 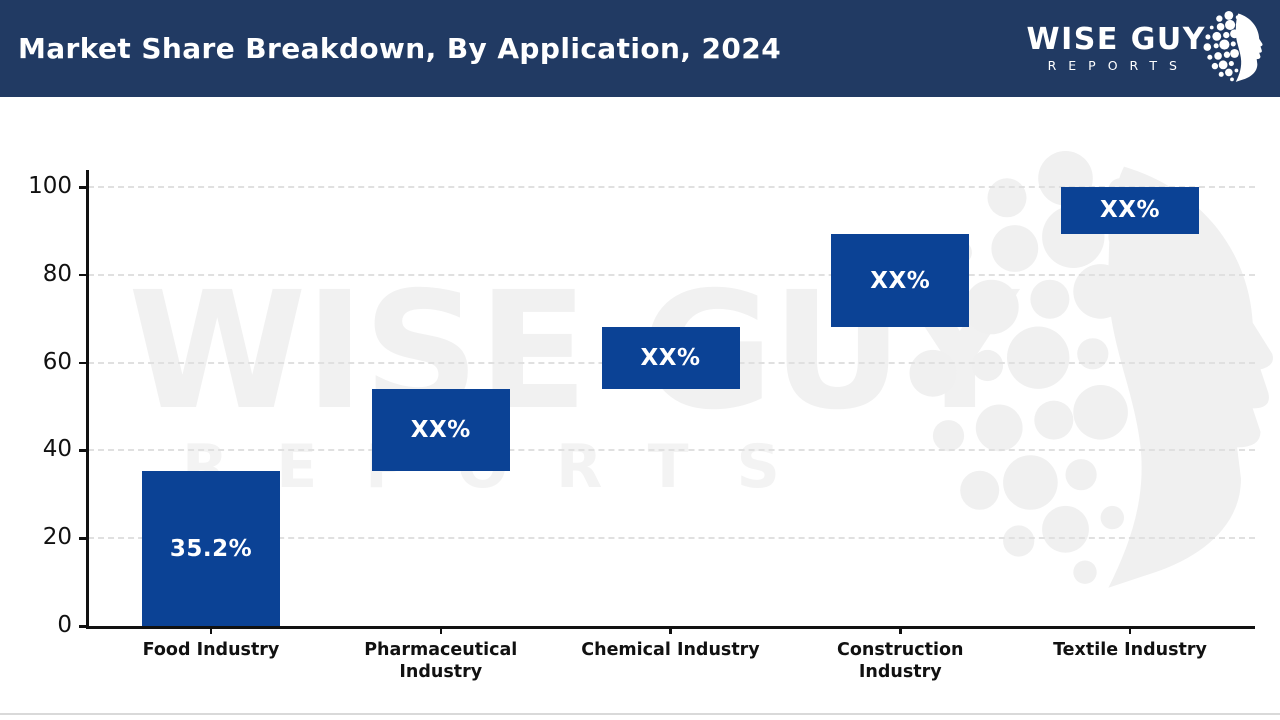 I want to click on y-axis-tick-label: 20, so click(x=57, y=537).